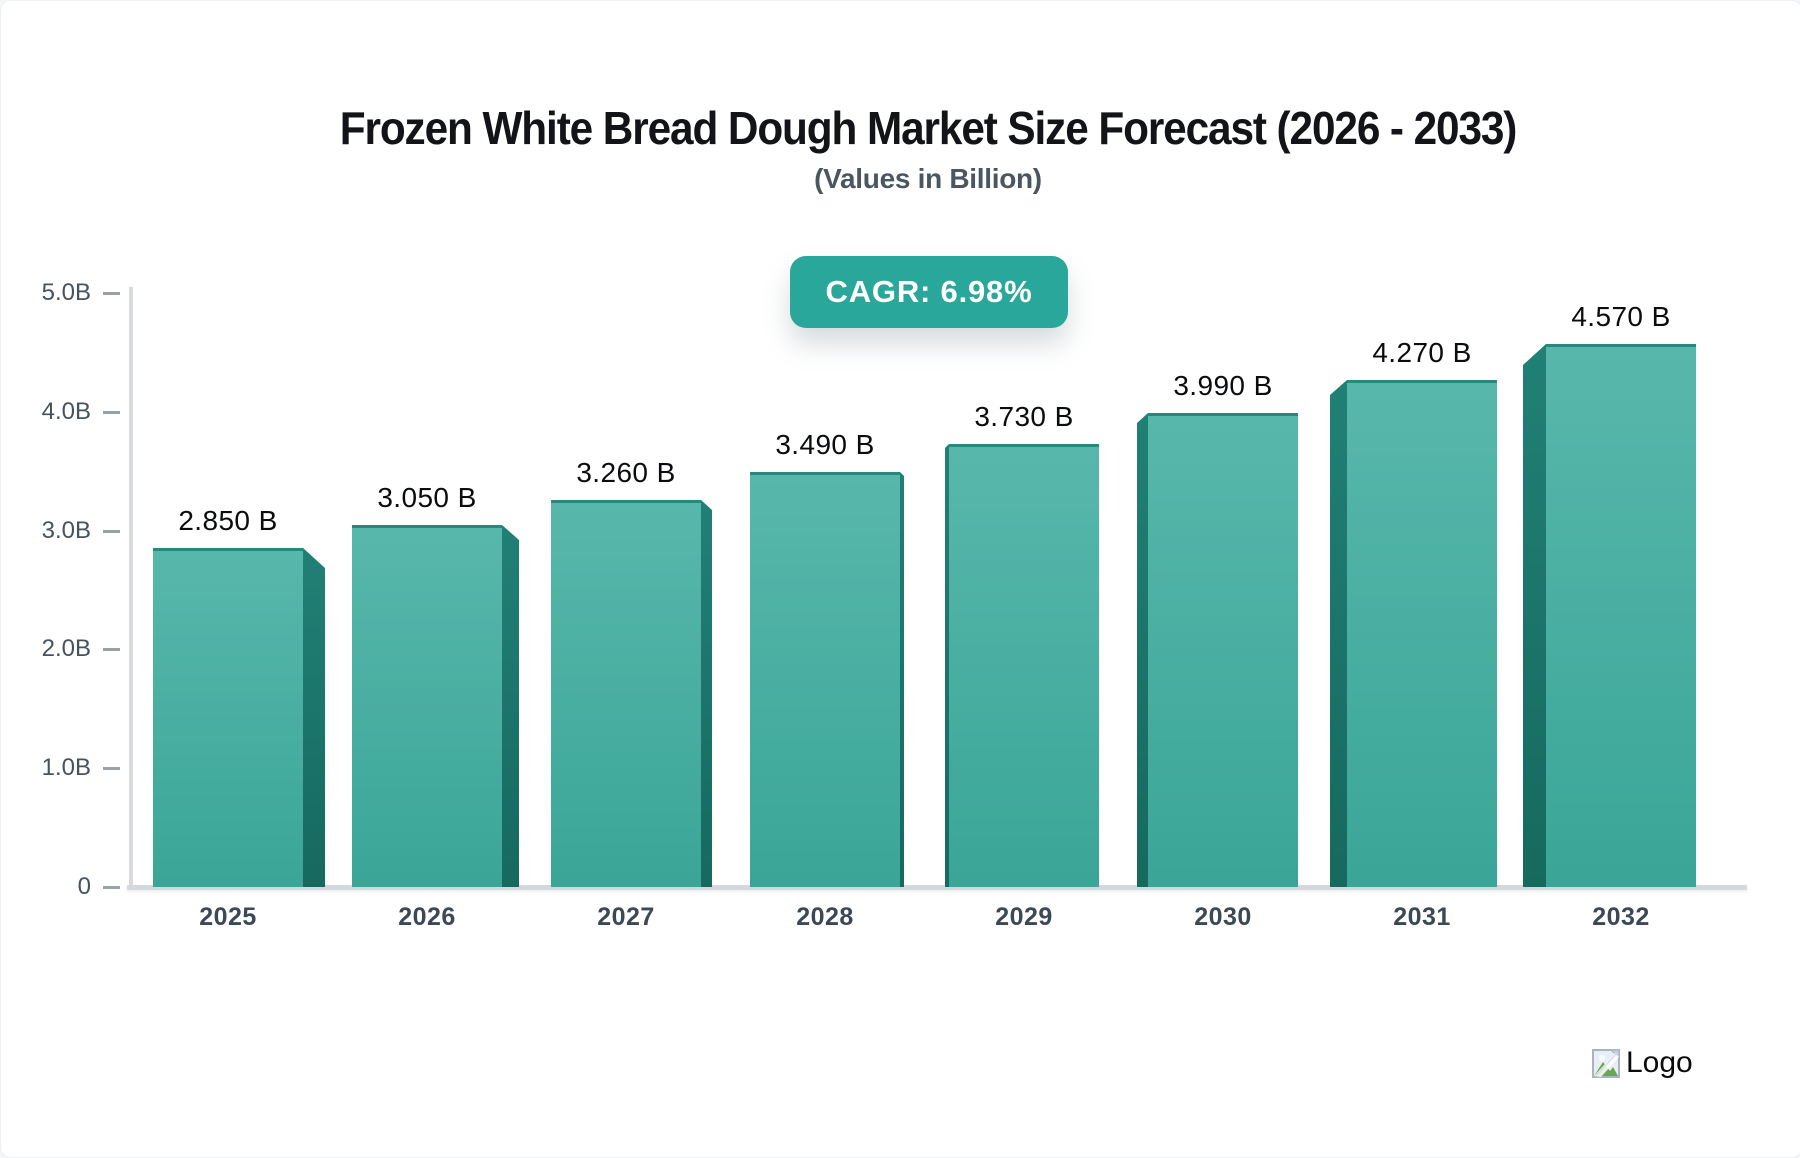 This screenshot has height=1158, width=1800. What do you see at coordinates (1621, 917) in the screenshot?
I see `x-axis-label-2032: 2032` at bounding box center [1621, 917].